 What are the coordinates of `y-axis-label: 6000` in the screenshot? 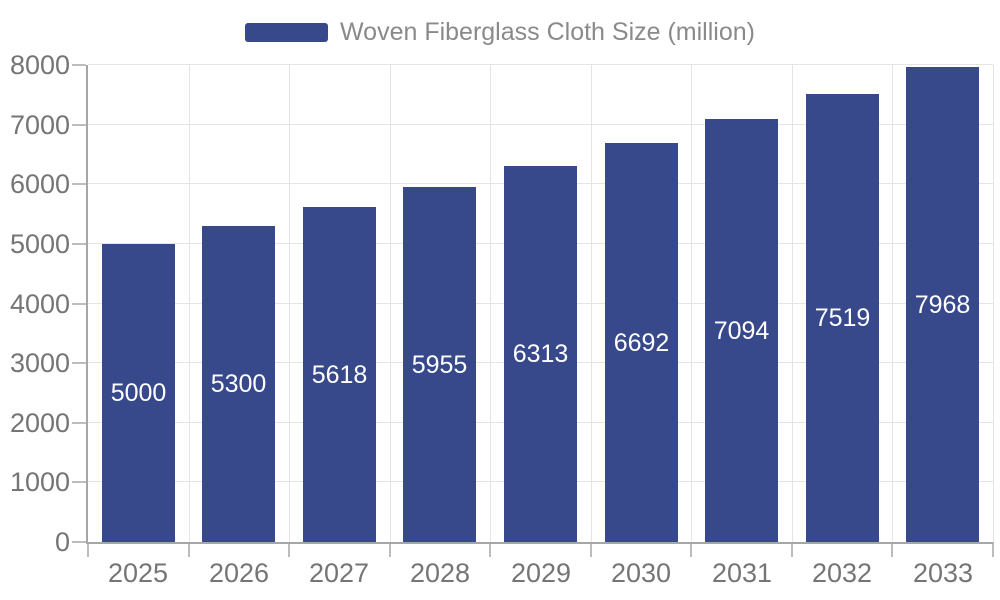 It's located at (40, 184).